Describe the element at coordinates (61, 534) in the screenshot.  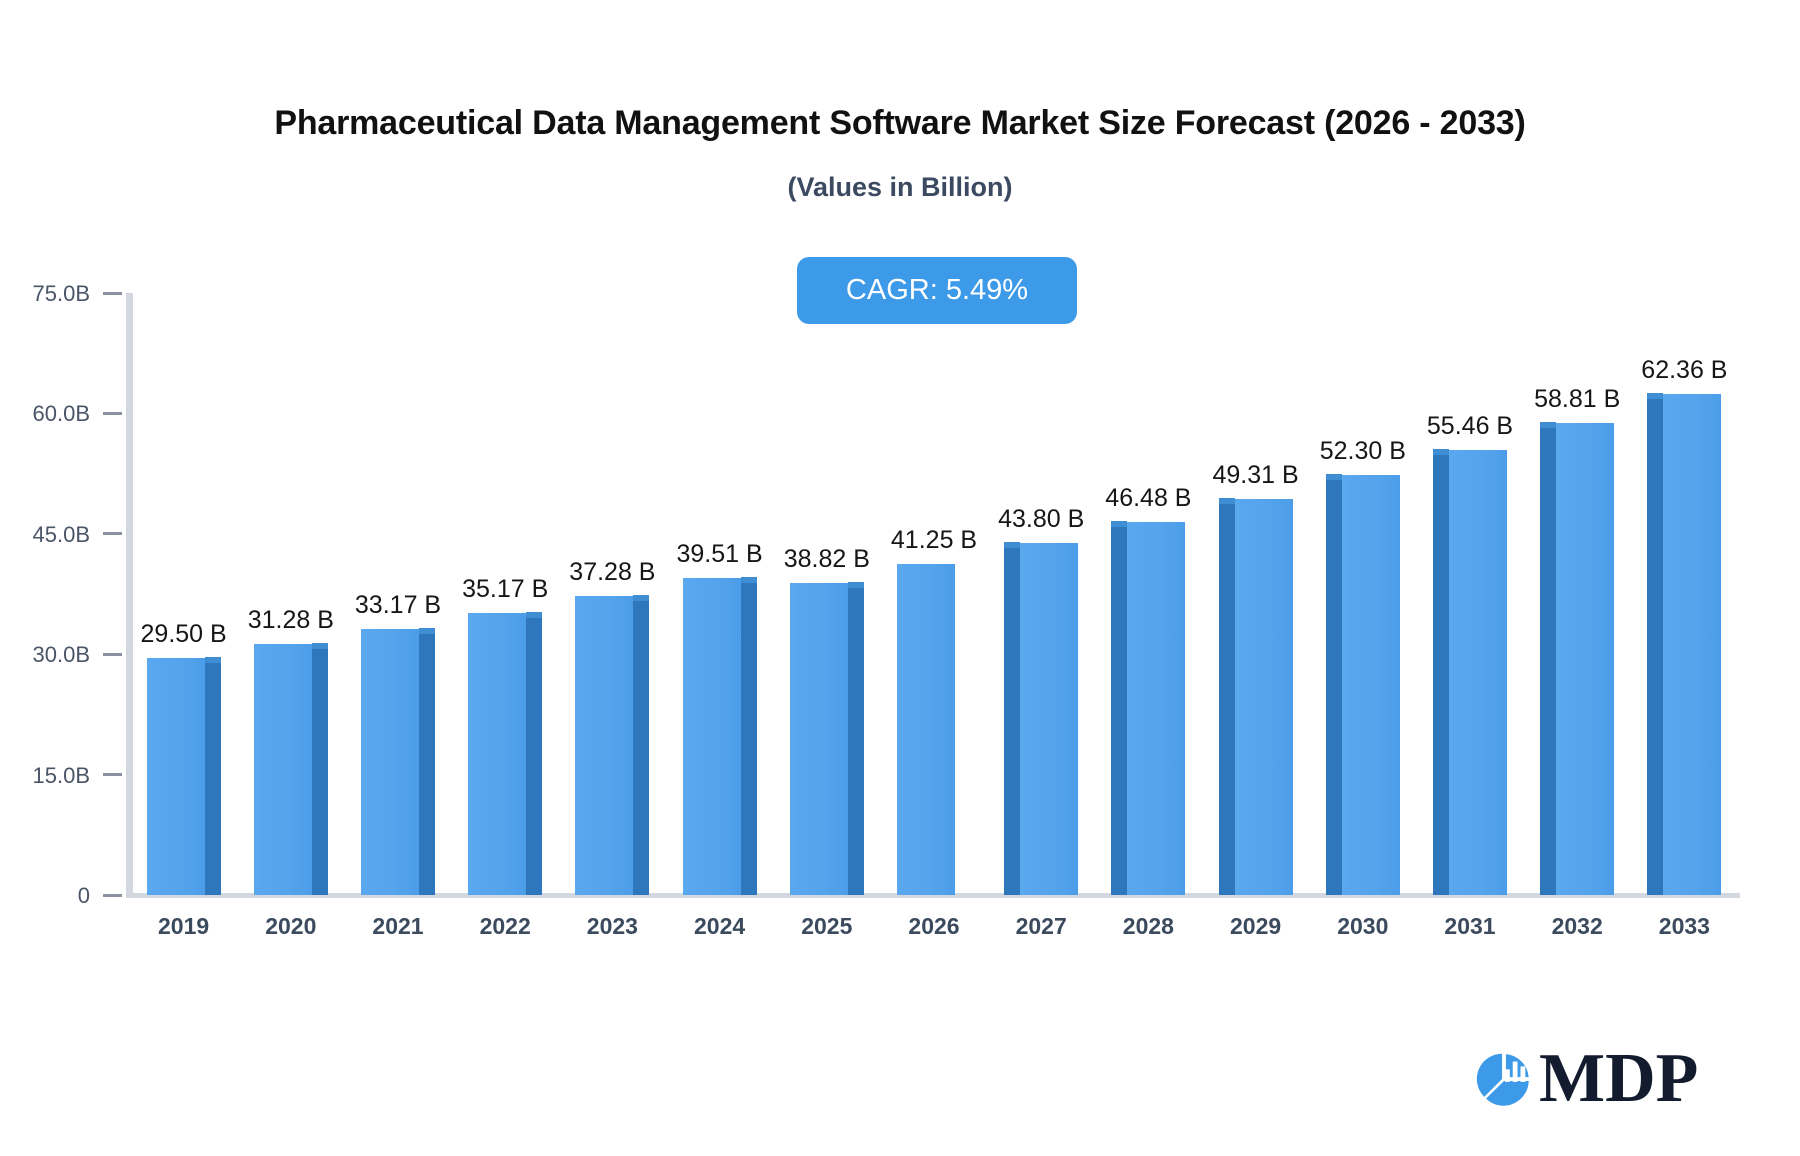
I see `y-axis-tick-label: 45.0B` at that location.